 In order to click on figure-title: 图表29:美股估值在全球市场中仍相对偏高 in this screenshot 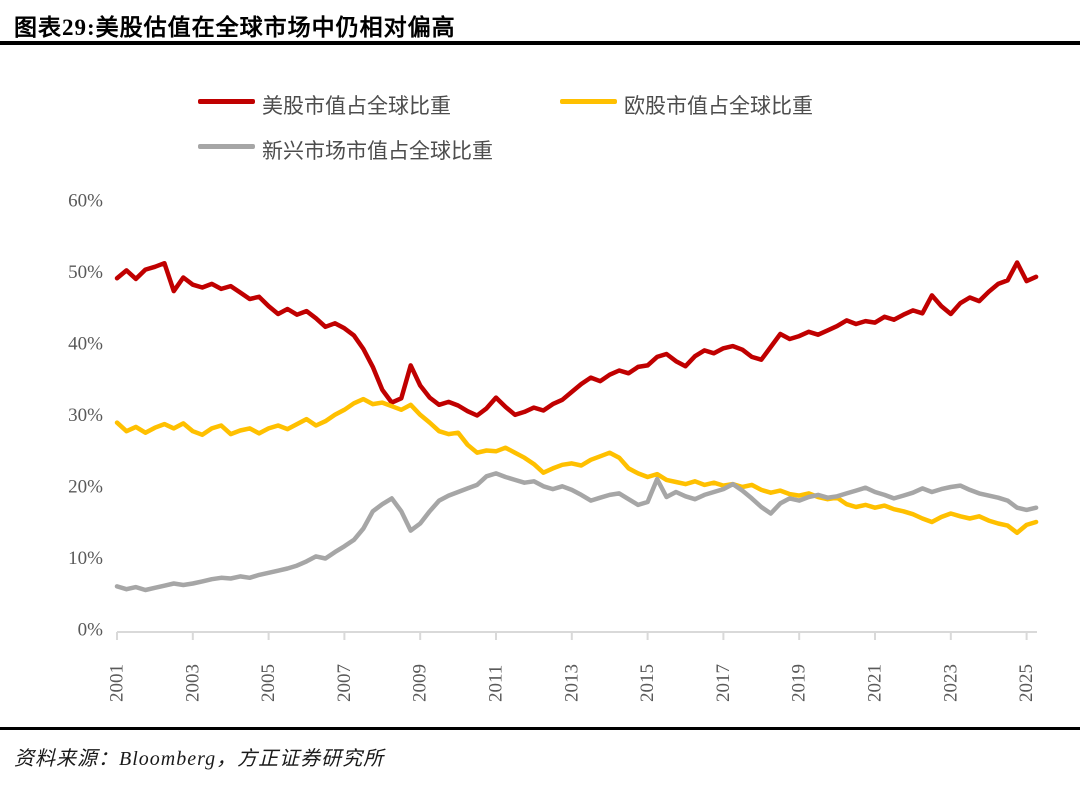, I will do `click(235, 27)`.